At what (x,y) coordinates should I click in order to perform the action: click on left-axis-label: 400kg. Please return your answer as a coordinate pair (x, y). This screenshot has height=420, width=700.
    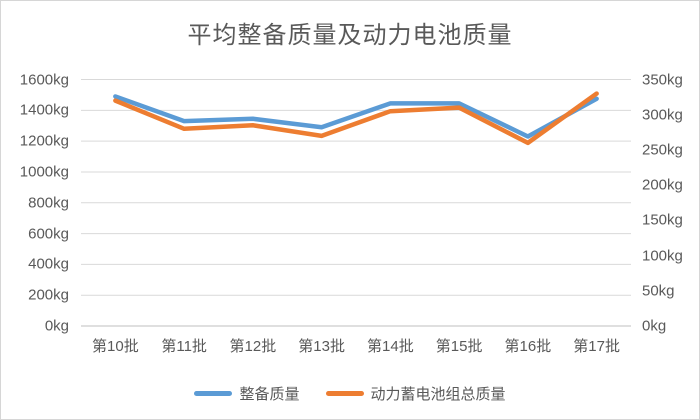
    Looking at the image, I should click on (48, 264).